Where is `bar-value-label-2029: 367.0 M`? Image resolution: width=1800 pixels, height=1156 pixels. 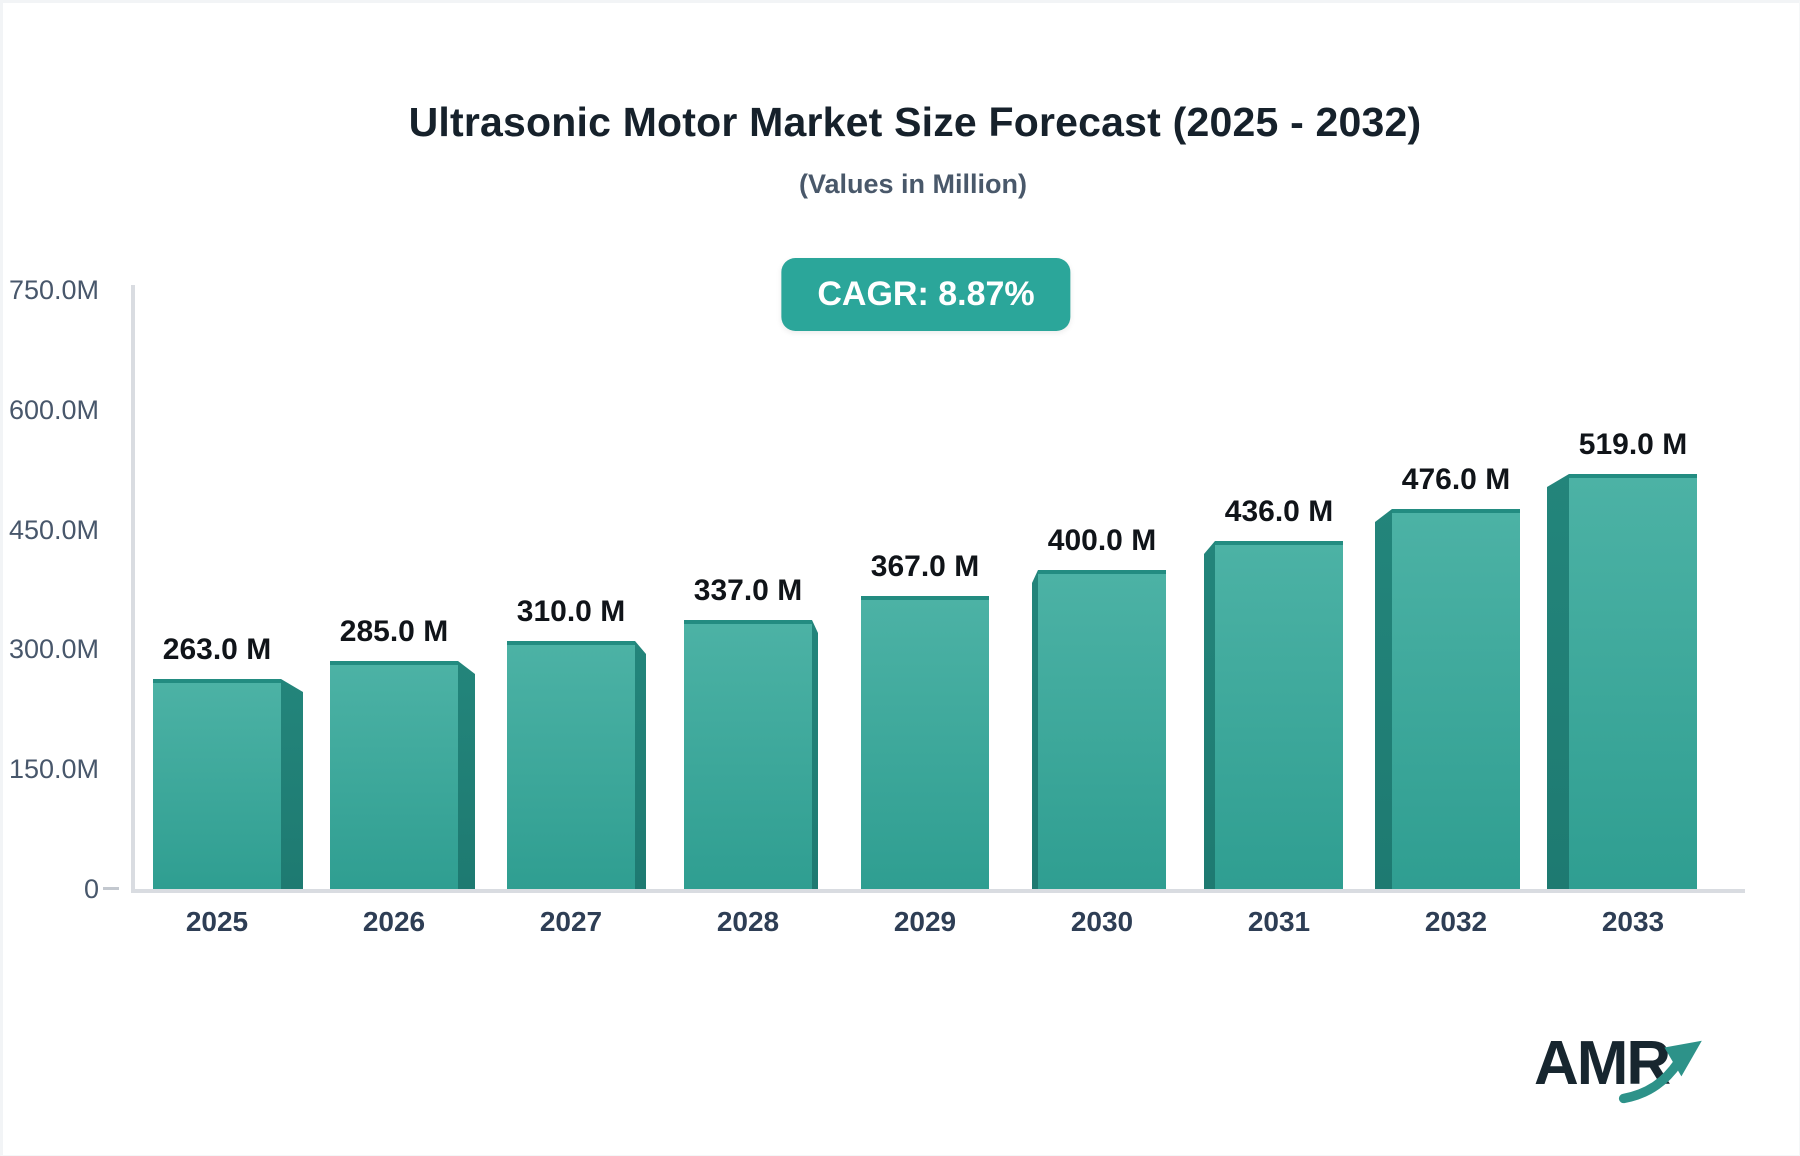 bar-value-label-2029: 367.0 M is located at coordinates (925, 566).